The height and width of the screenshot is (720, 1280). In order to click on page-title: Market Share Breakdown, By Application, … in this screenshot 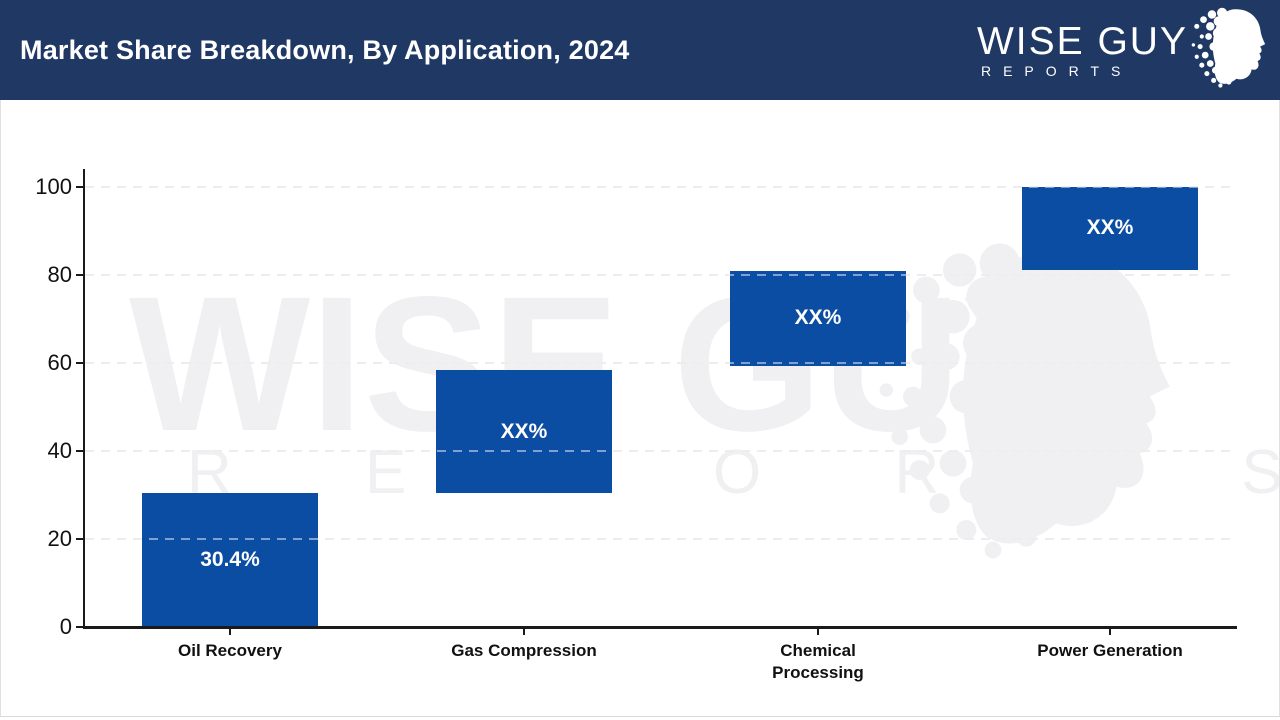, I will do `click(325, 49)`.